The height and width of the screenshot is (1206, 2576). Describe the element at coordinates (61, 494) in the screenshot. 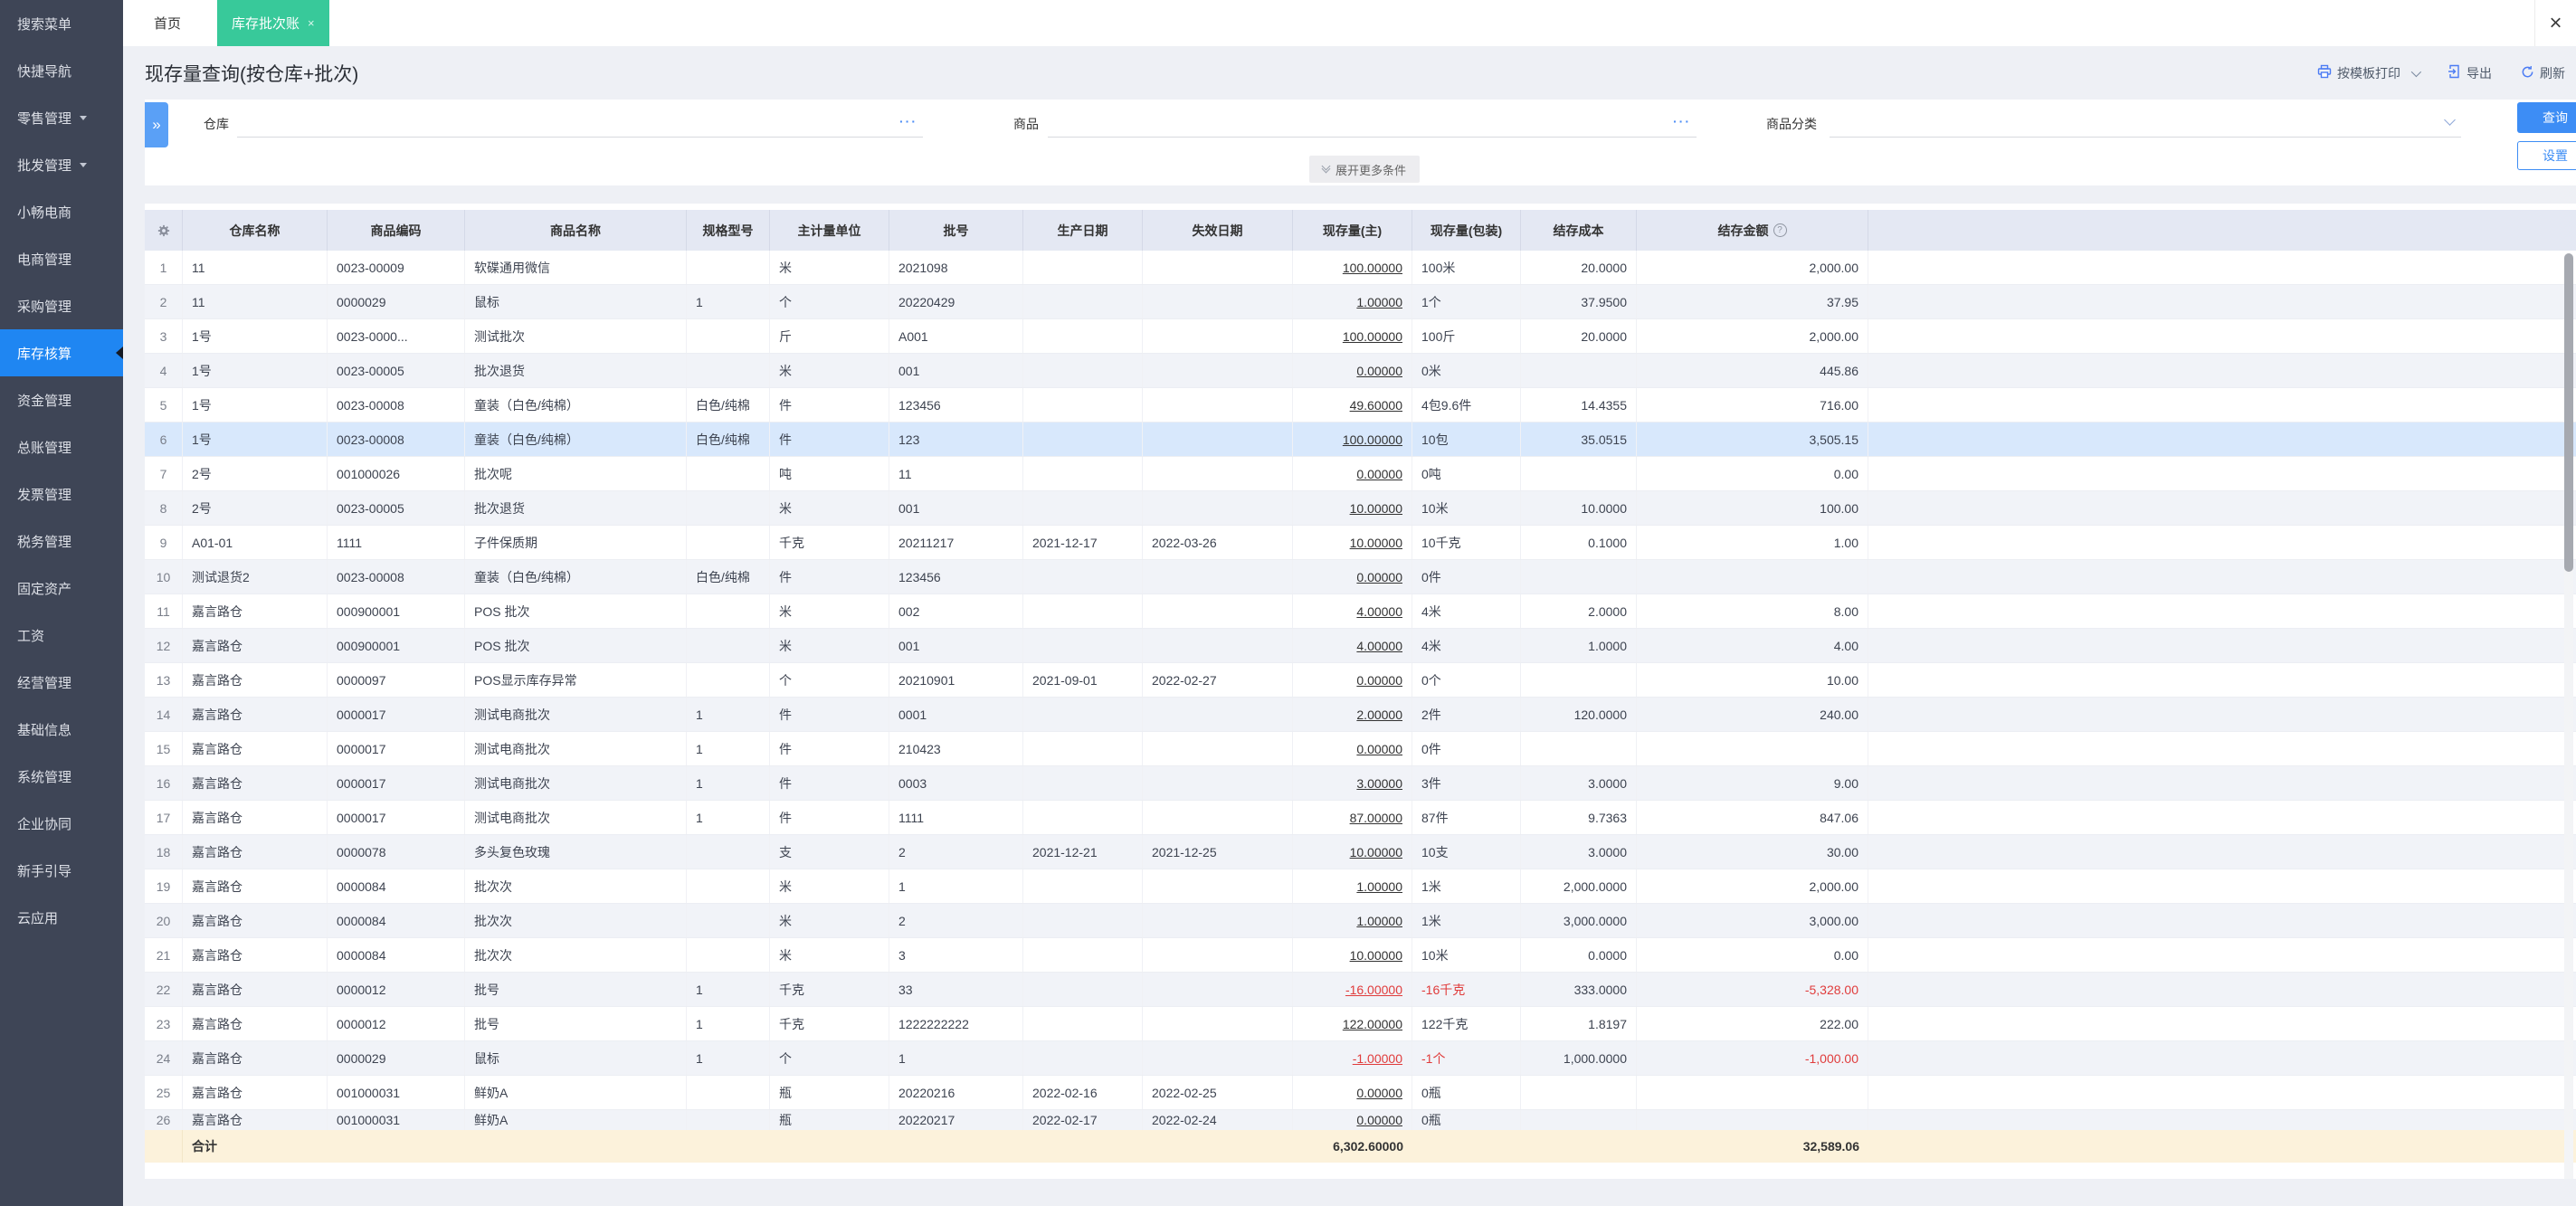

I see `sidebar-item-发票管理: 发票管理` at that location.